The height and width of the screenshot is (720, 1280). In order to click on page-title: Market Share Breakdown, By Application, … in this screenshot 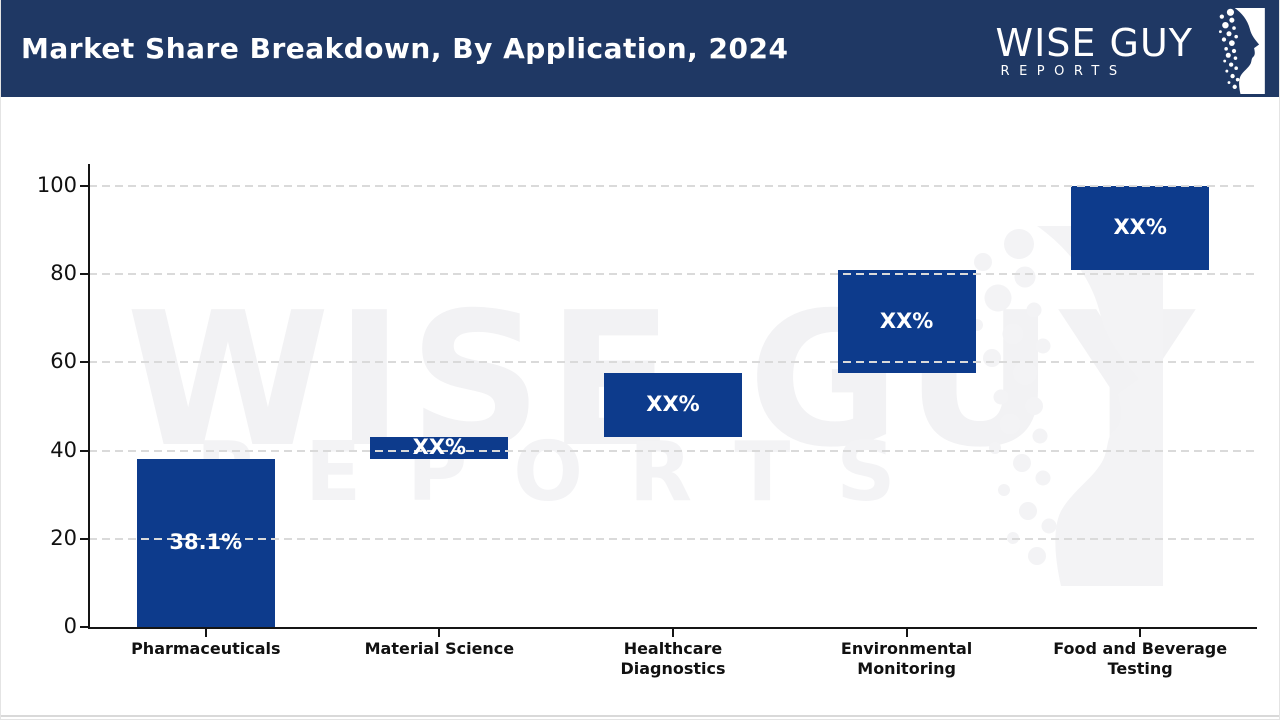, I will do `click(405, 48)`.